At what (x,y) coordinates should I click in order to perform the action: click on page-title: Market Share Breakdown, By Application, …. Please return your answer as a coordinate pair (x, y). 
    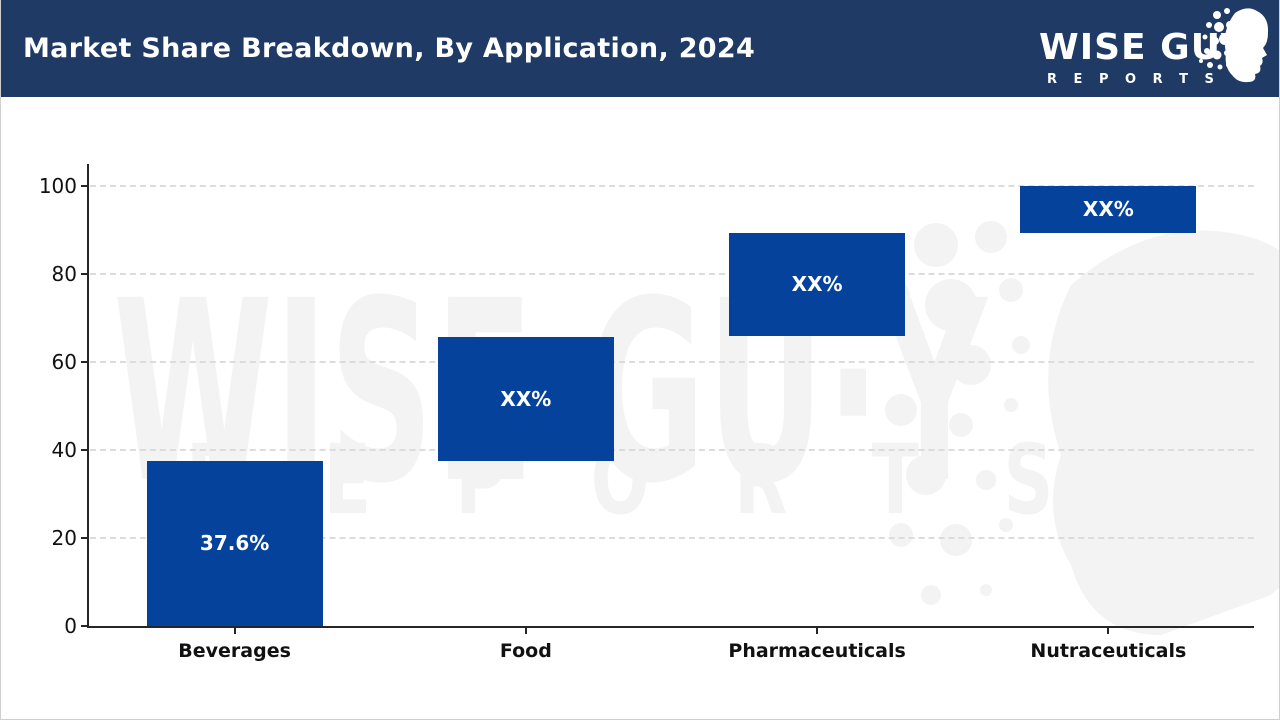
    Looking at the image, I should click on (389, 48).